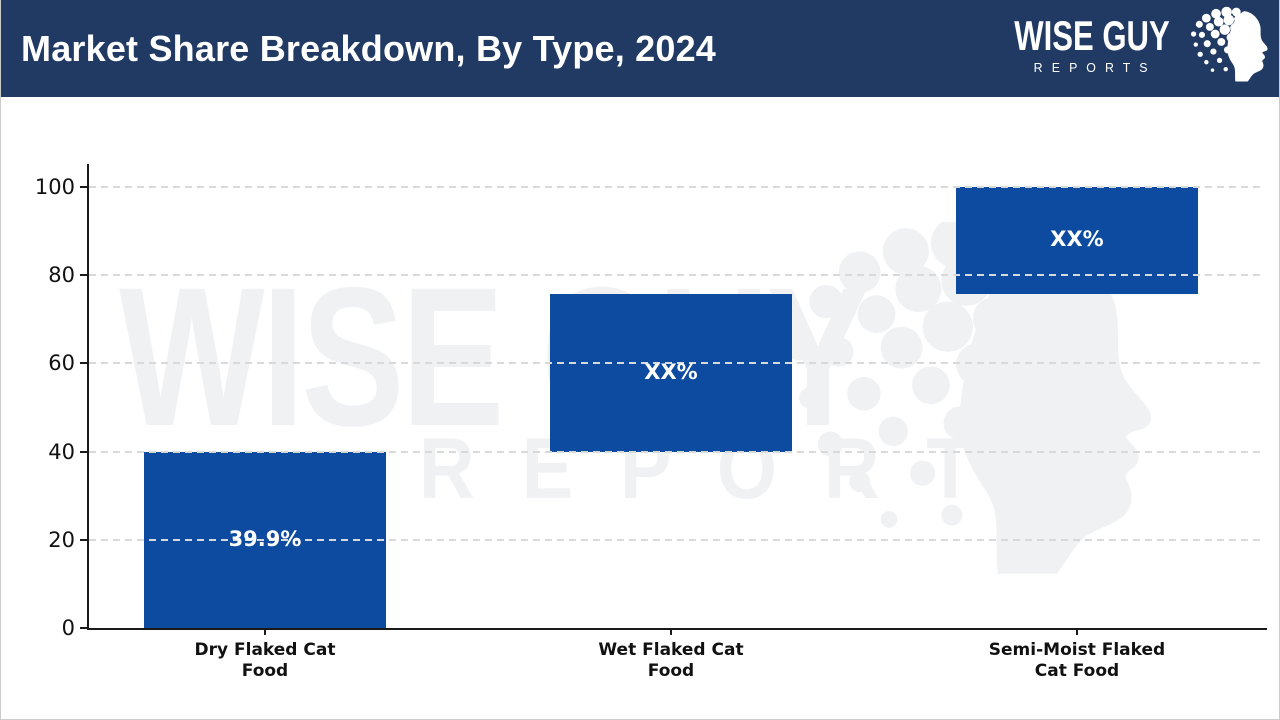  Describe the element at coordinates (68, 628) in the screenshot. I see `y-tick-label: 0` at that location.